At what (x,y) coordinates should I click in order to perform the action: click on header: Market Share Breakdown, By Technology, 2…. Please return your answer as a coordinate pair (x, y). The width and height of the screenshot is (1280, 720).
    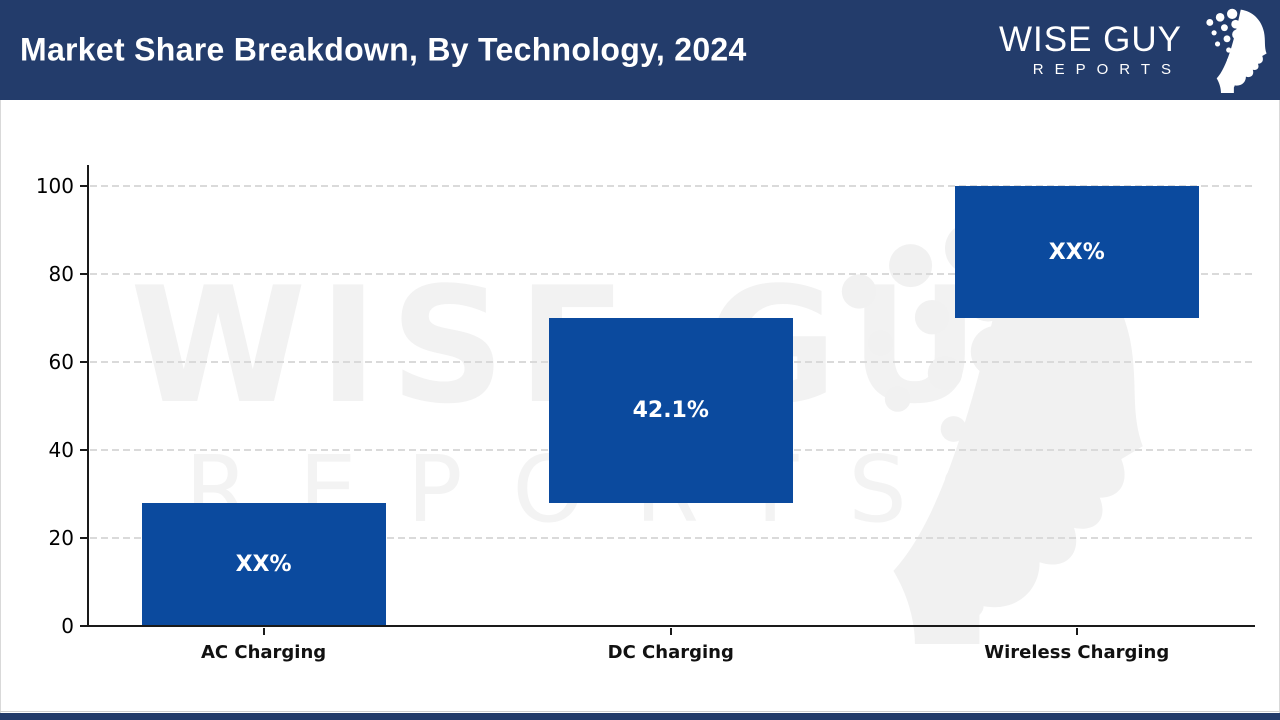
    Looking at the image, I should click on (640, 50).